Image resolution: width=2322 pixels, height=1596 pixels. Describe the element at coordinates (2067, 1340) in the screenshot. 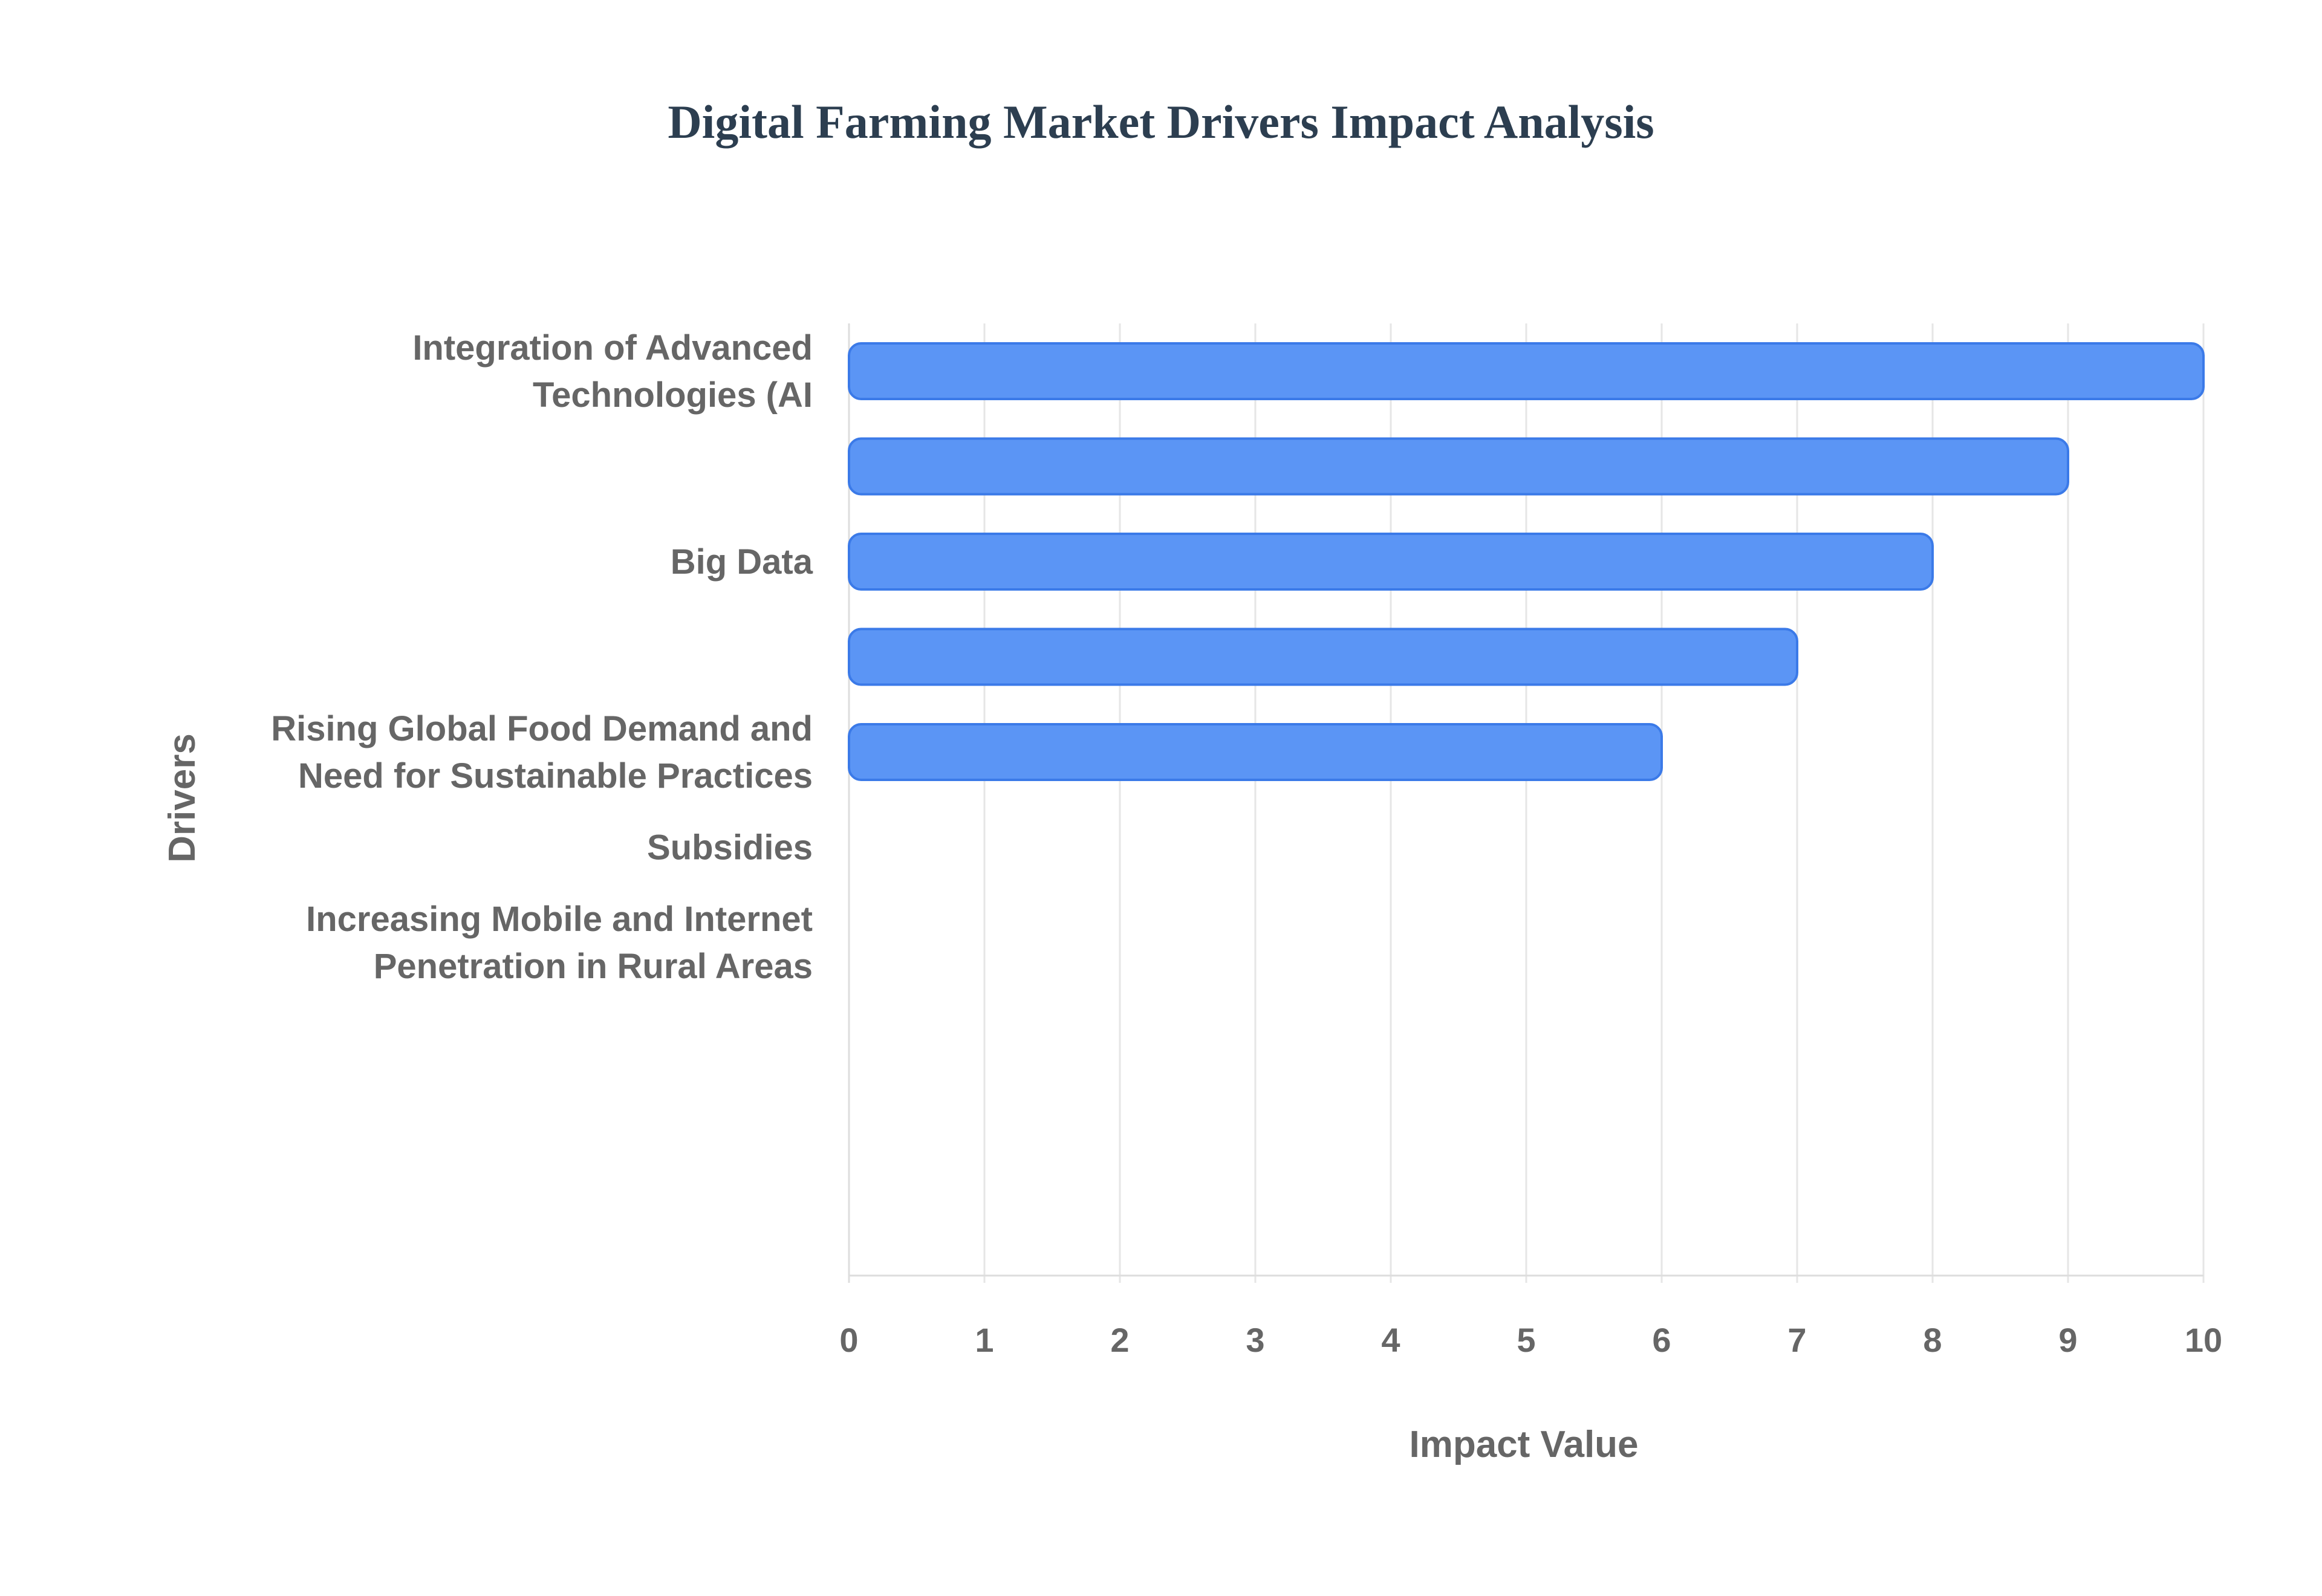

I see `x-tick-label: 9` at that location.